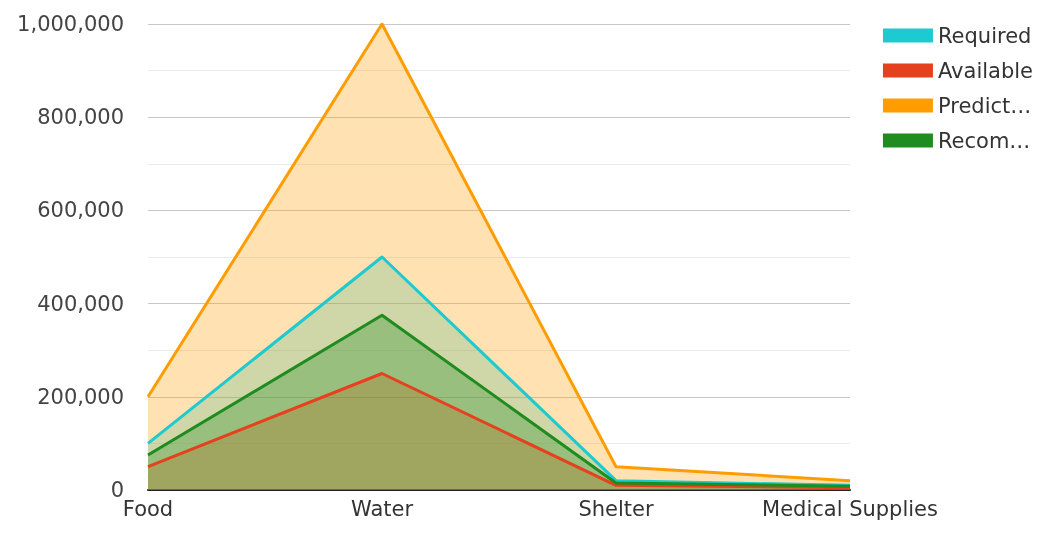 The width and height of the screenshot is (1042, 533). I want to click on y-tick-label: 400,000, so click(80, 303).